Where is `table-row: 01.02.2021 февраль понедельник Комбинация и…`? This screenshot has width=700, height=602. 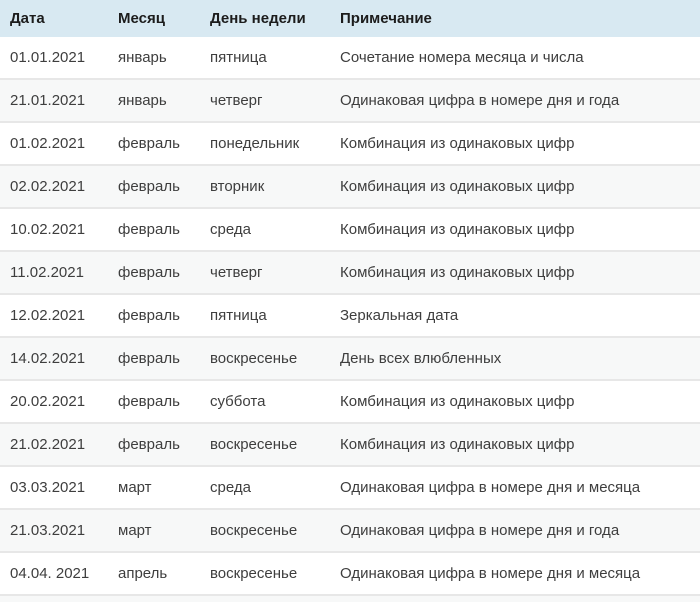
table-row: 01.02.2021 февраль понедельник Комбинация и… is located at coordinates (350, 144).